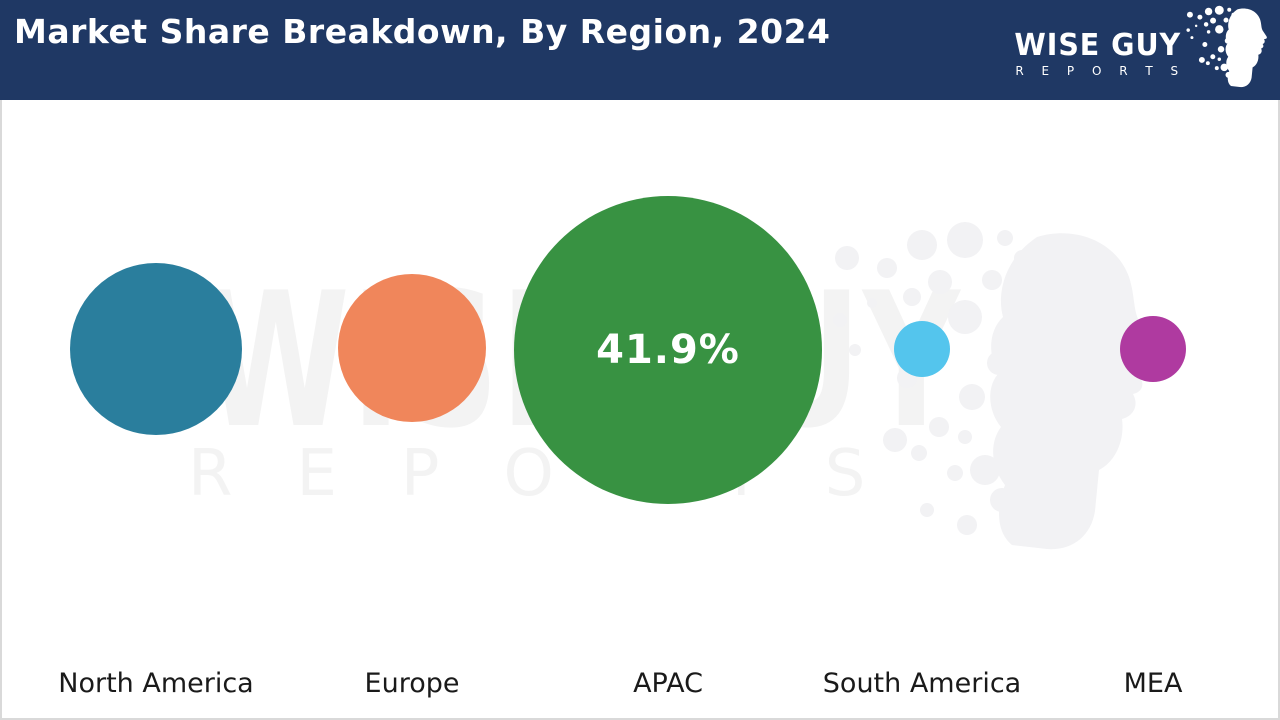 This screenshot has width=1280, height=720. I want to click on bubble-north-america, so click(156, 349).